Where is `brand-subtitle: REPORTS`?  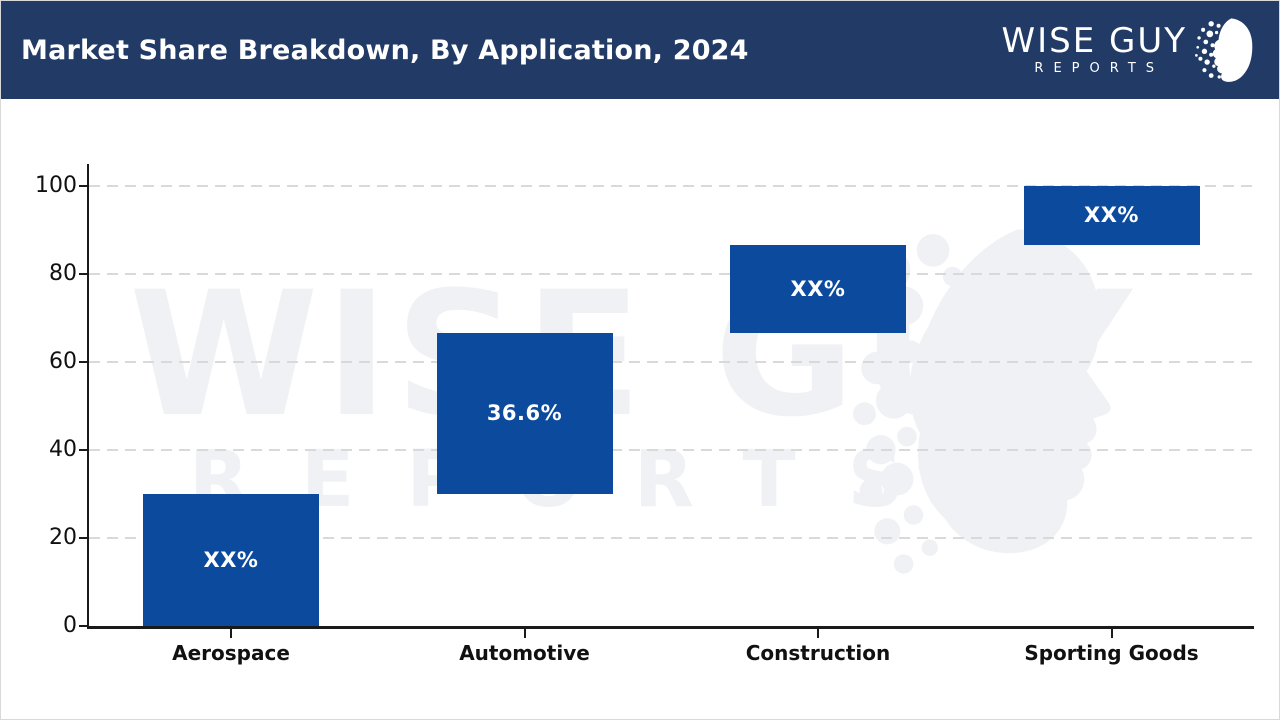 brand-subtitle: REPORTS is located at coordinates (1099, 68).